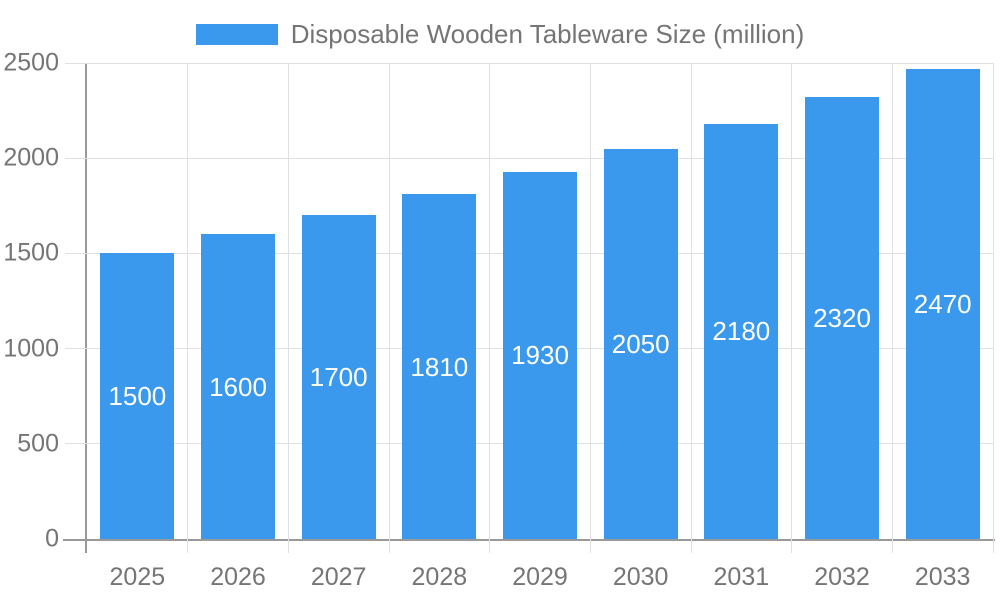 Image resolution: width=1000 pixels, height=600 pixels. I want to click on x-axis-tick-label: 2029, so click(540, 577).